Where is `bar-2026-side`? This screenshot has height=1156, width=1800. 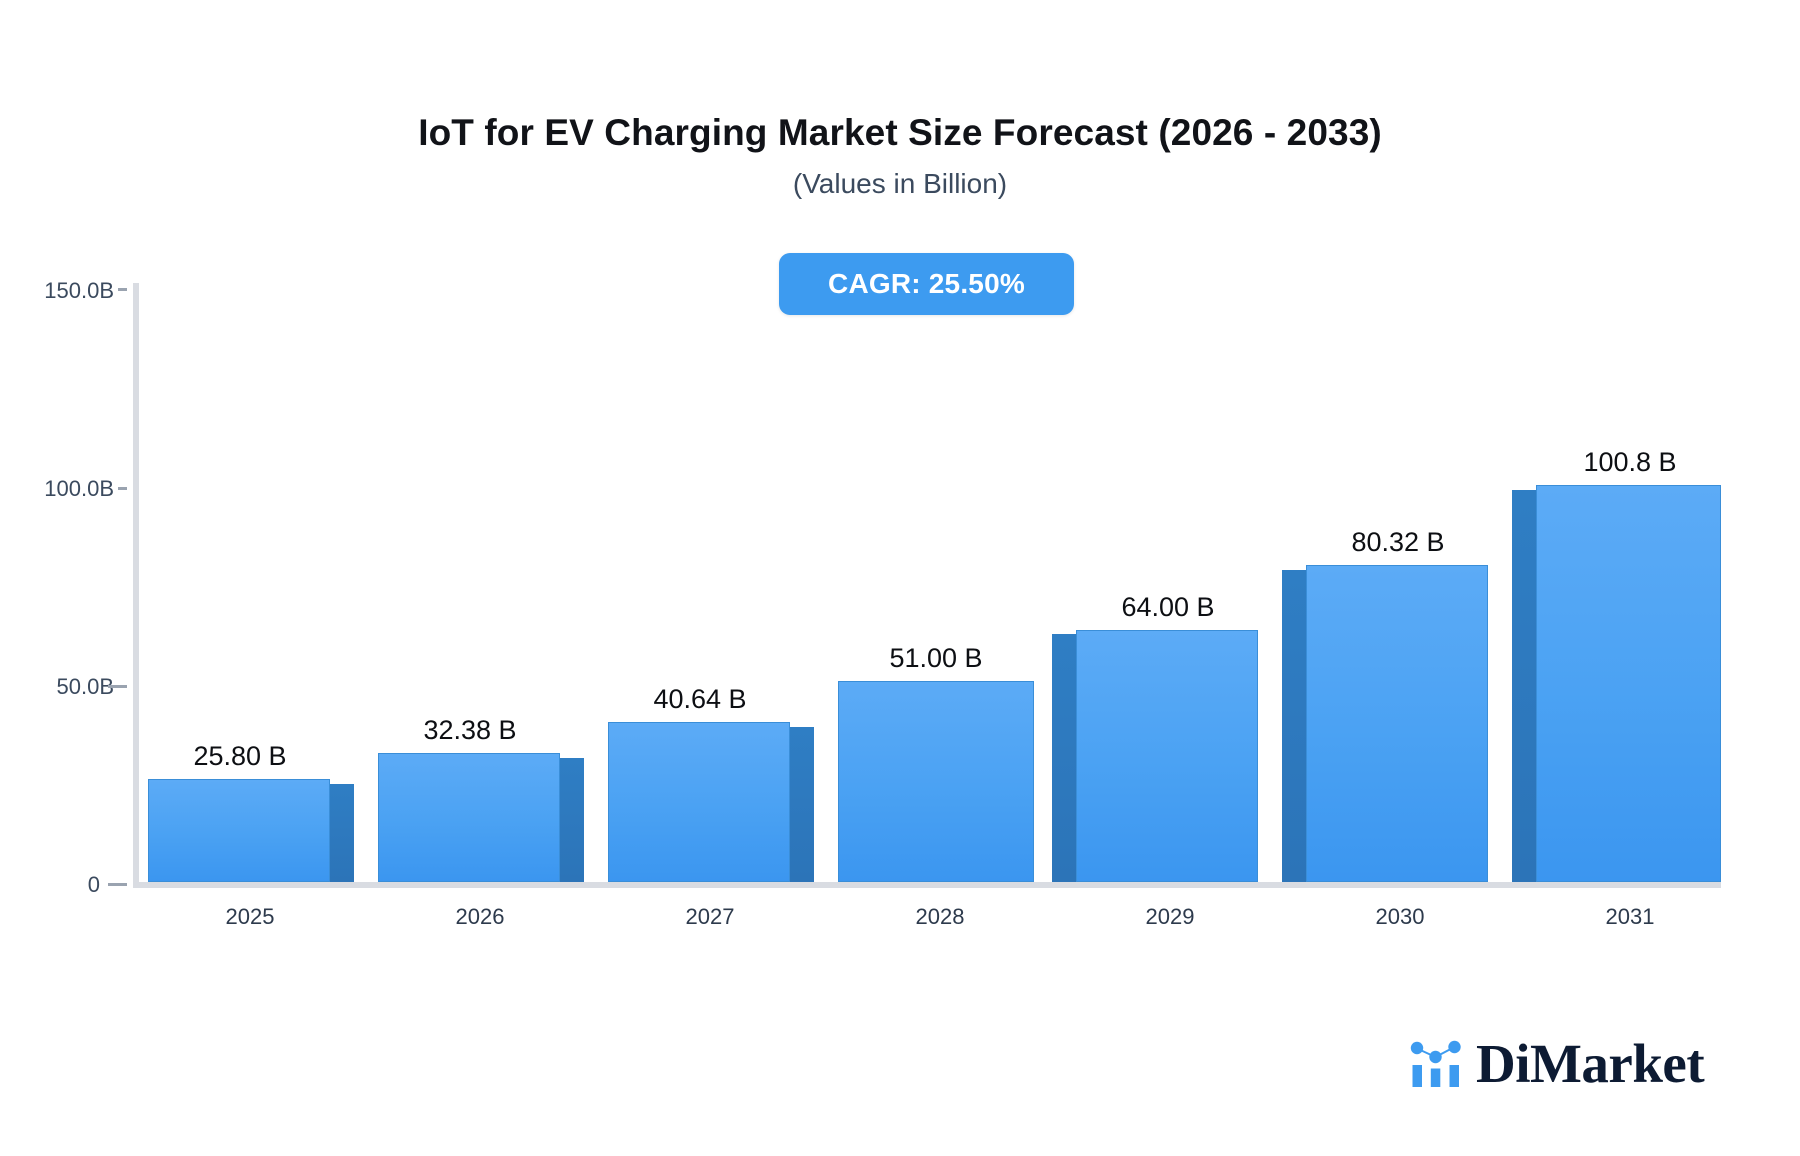
bar-2026-side is located at coordinates (572, 820).